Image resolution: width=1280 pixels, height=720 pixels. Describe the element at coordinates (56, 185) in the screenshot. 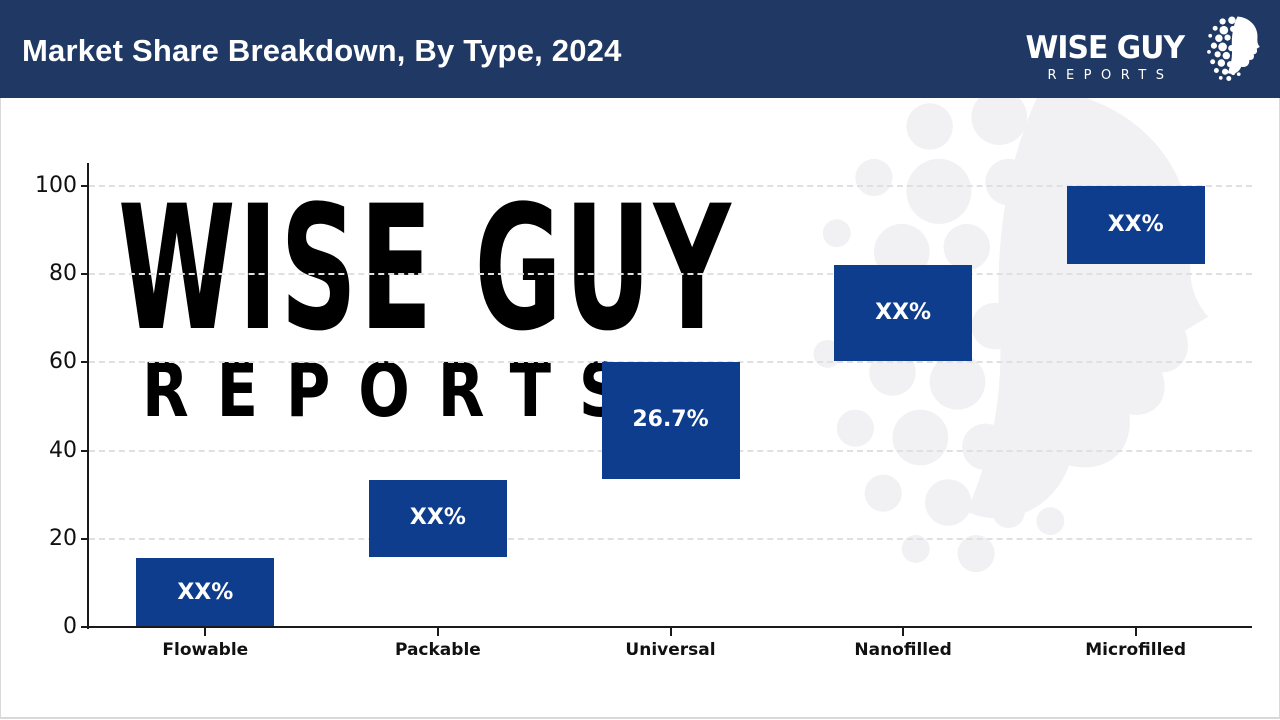

I see `y-tick-label-100: 100` at that location.